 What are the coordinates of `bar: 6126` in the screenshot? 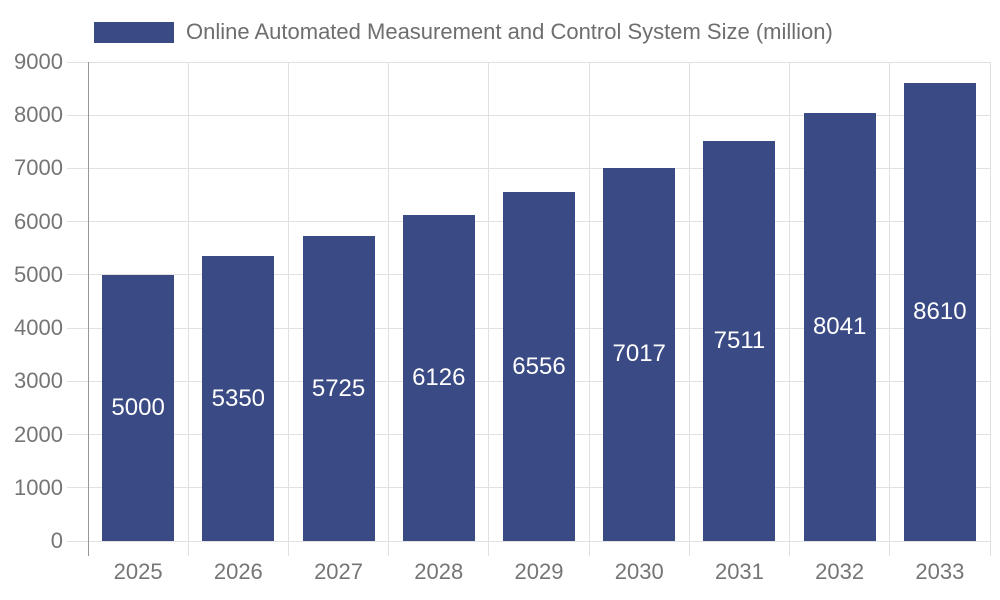 It's located at (438, 377).